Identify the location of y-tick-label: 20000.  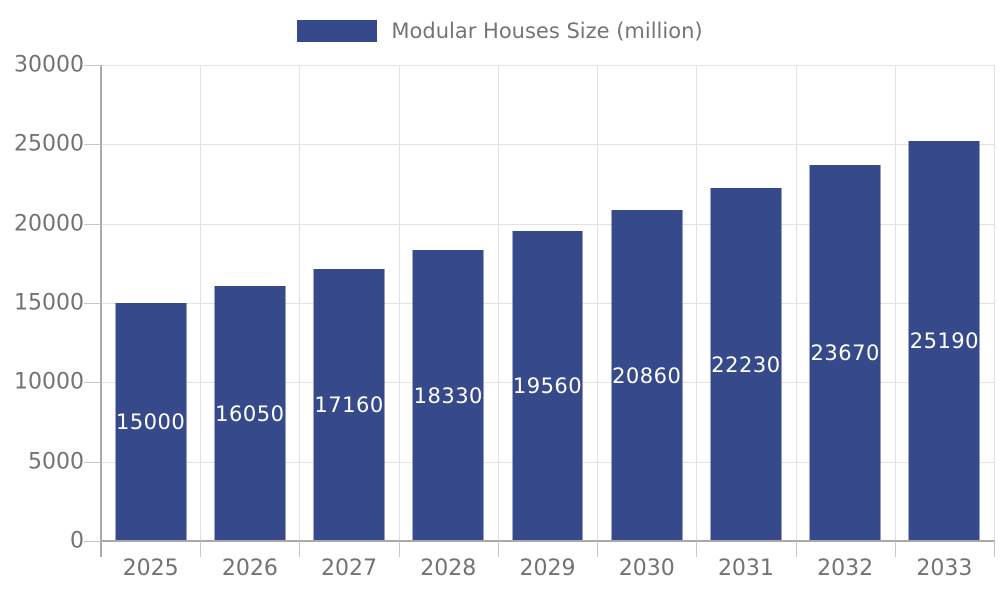
(49, 224).